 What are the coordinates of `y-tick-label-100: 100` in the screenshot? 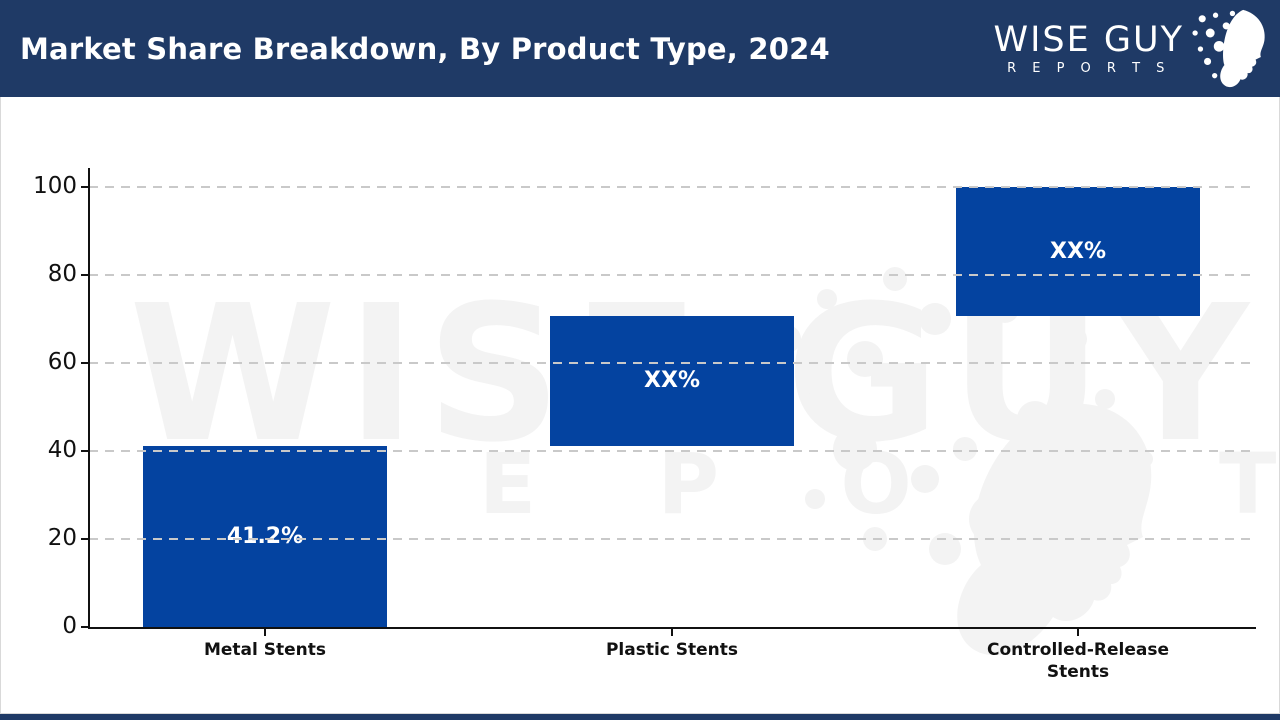 It's located at (55, 186).